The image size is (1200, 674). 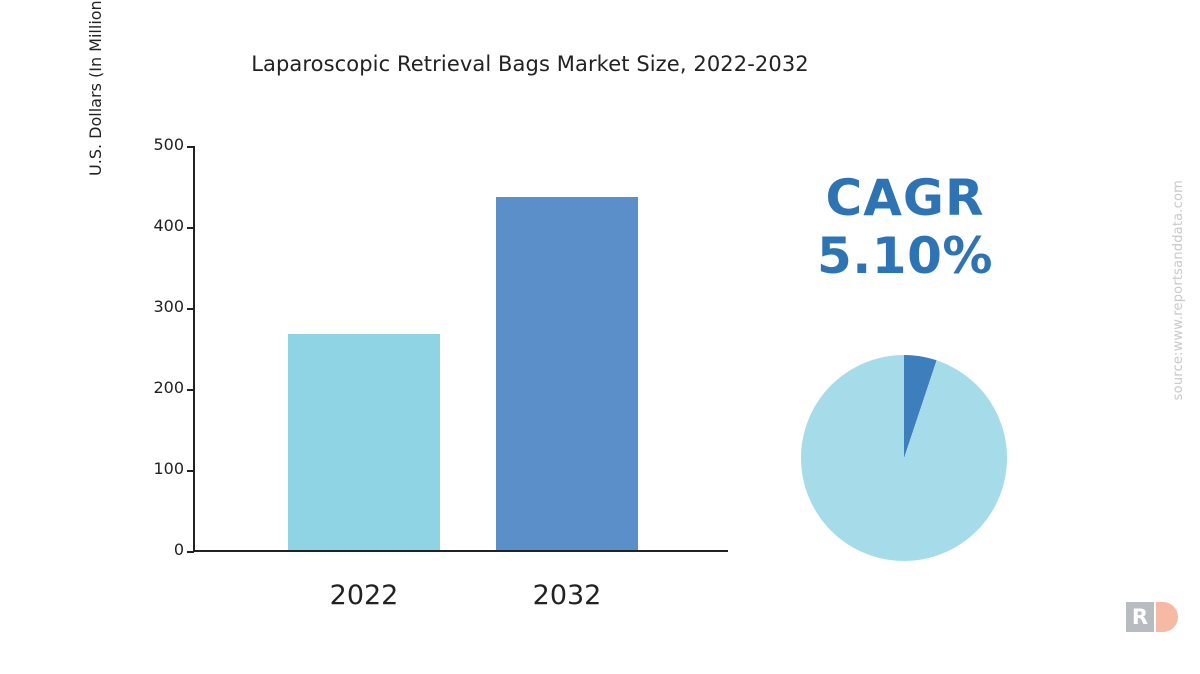 What do you see at coordinates (567, 373) in the screenshot?
I see `bar-2032` at bounding box center [567, 373].